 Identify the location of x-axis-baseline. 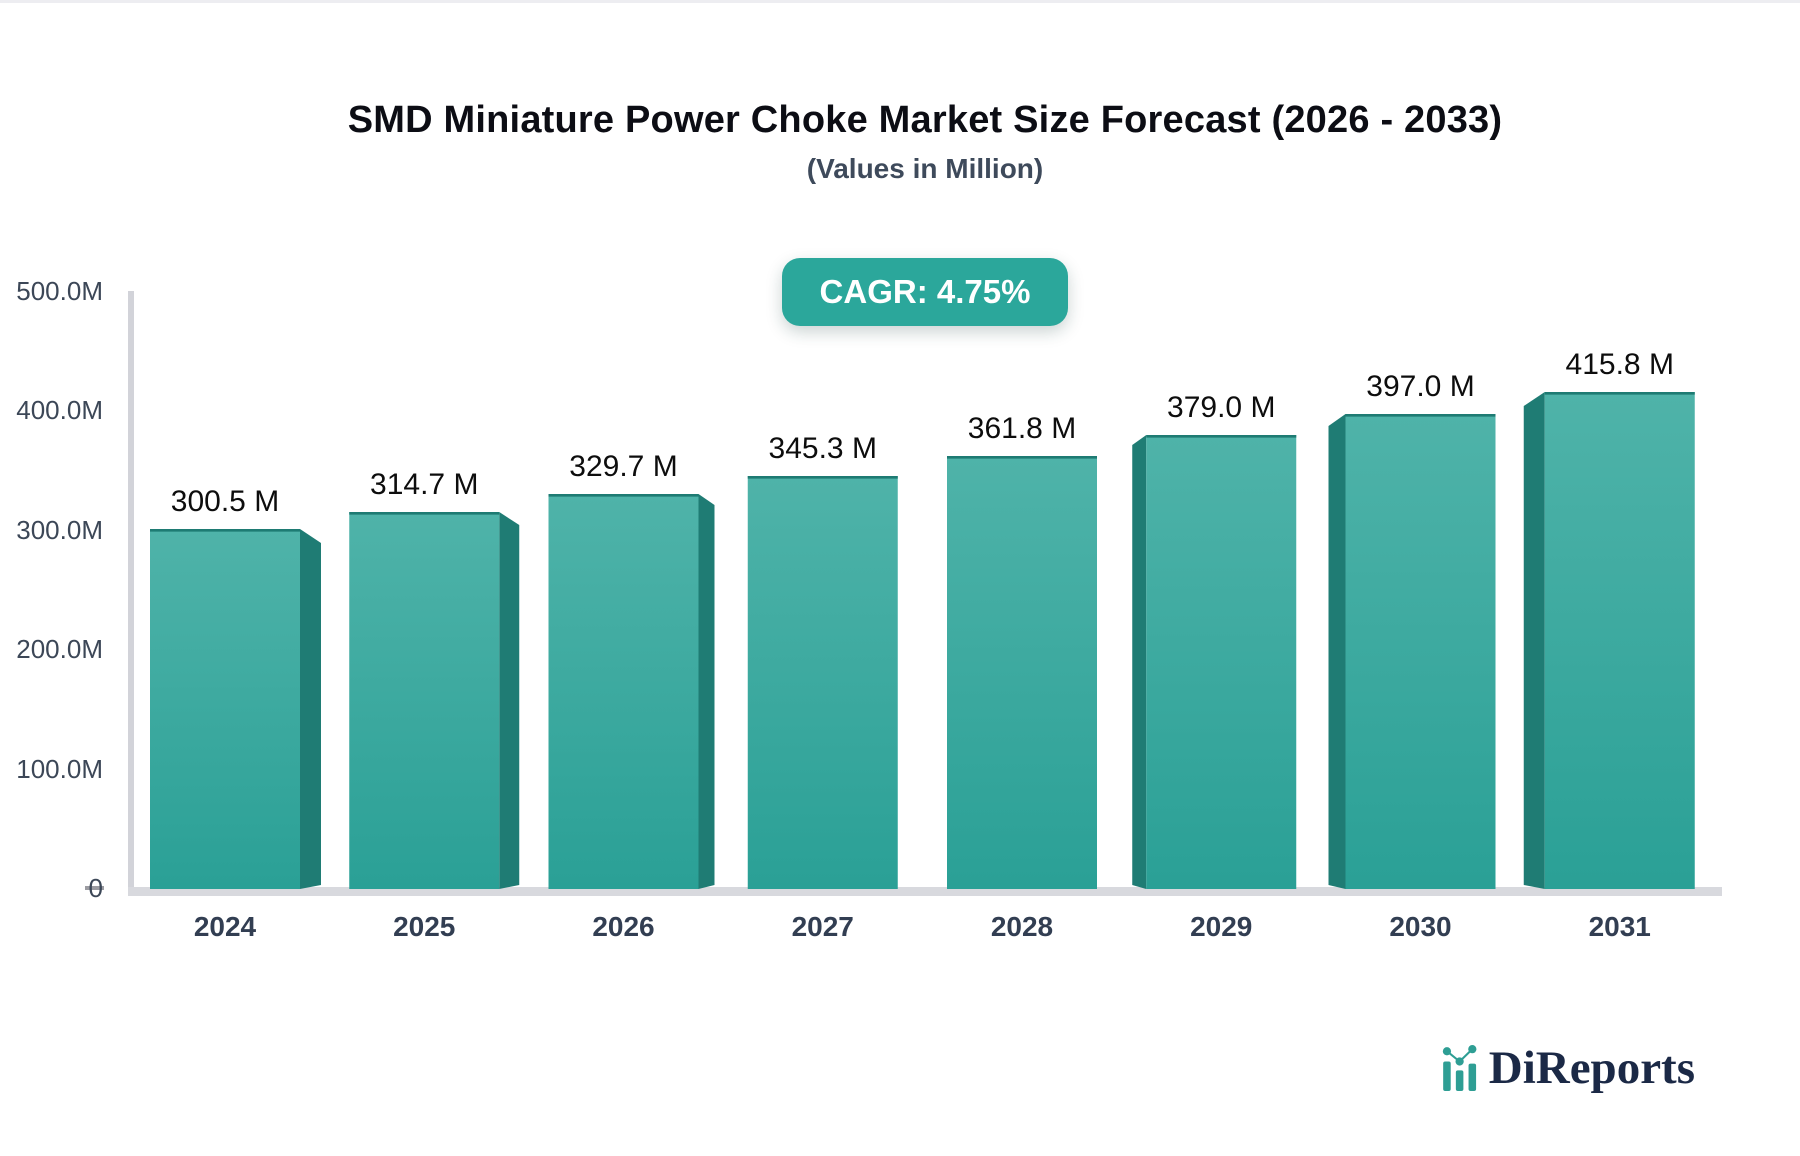
(925, 891).